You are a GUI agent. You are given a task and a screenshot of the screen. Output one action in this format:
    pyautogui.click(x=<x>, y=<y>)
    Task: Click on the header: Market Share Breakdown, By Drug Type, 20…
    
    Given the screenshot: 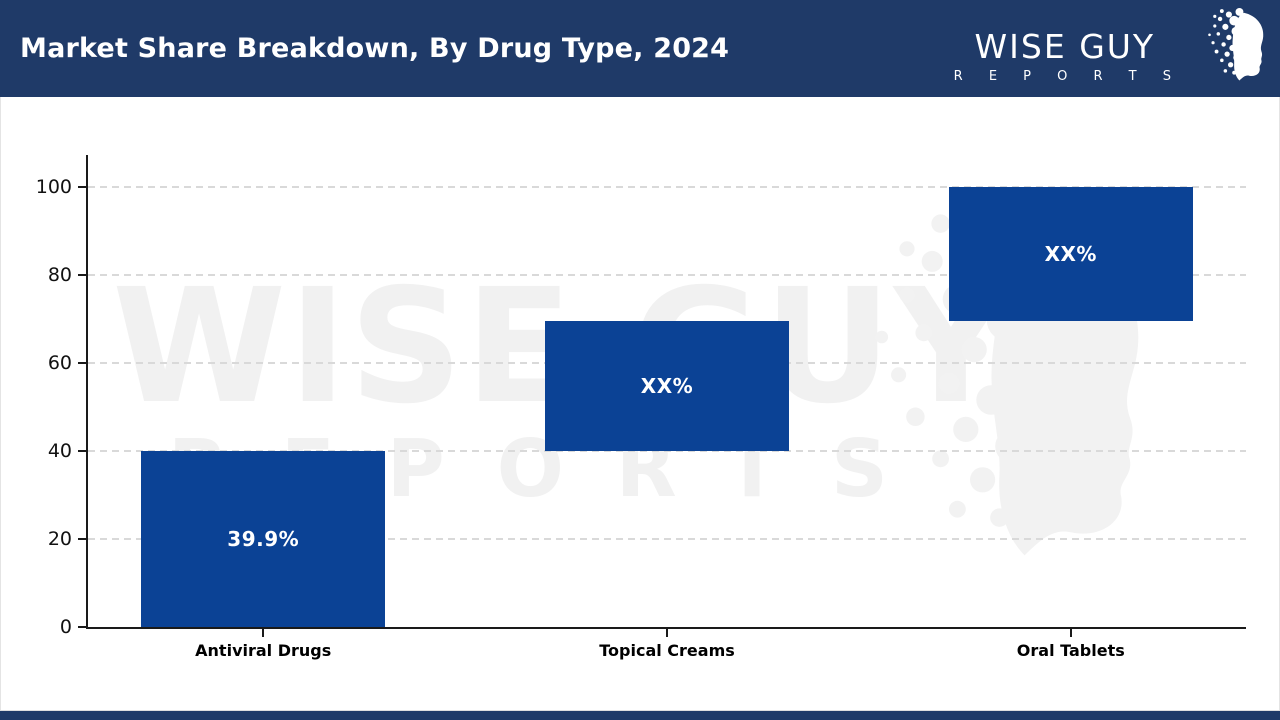 What is the action you would take?
    pyautogui.click(x=640, y=48)
    